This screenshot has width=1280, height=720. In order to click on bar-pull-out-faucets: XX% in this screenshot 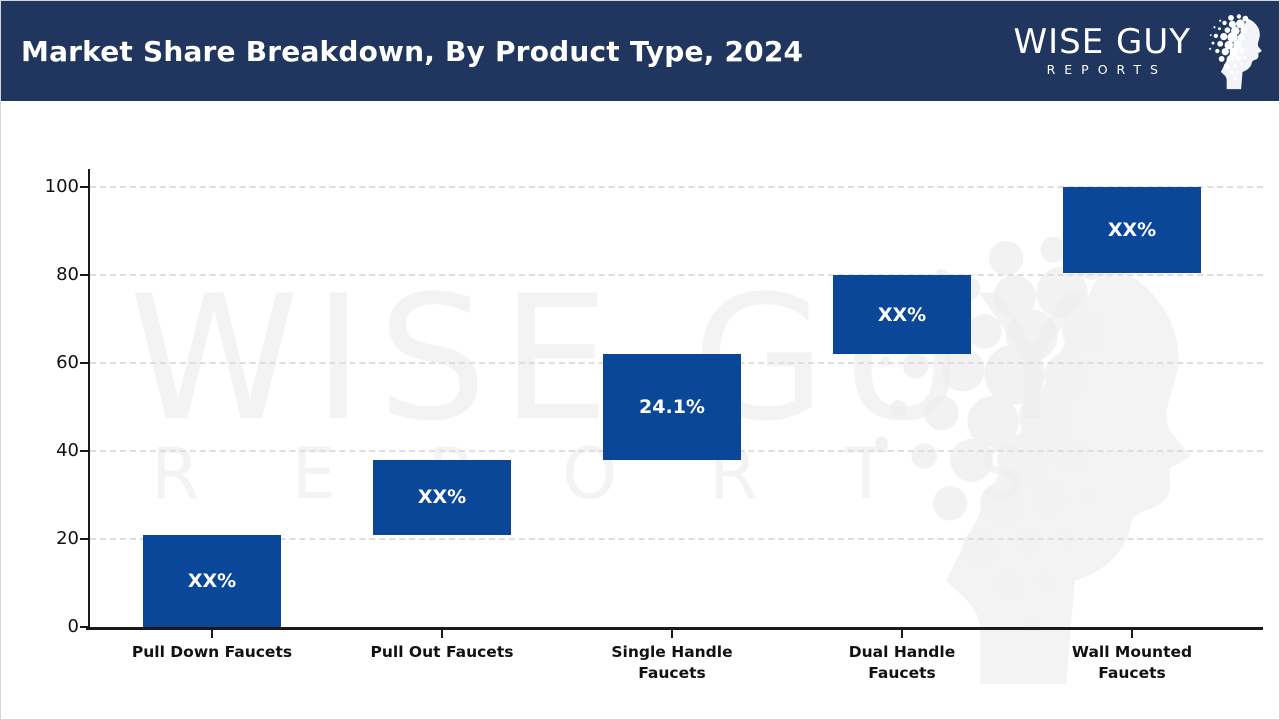, I will do `click(442, 497)`.